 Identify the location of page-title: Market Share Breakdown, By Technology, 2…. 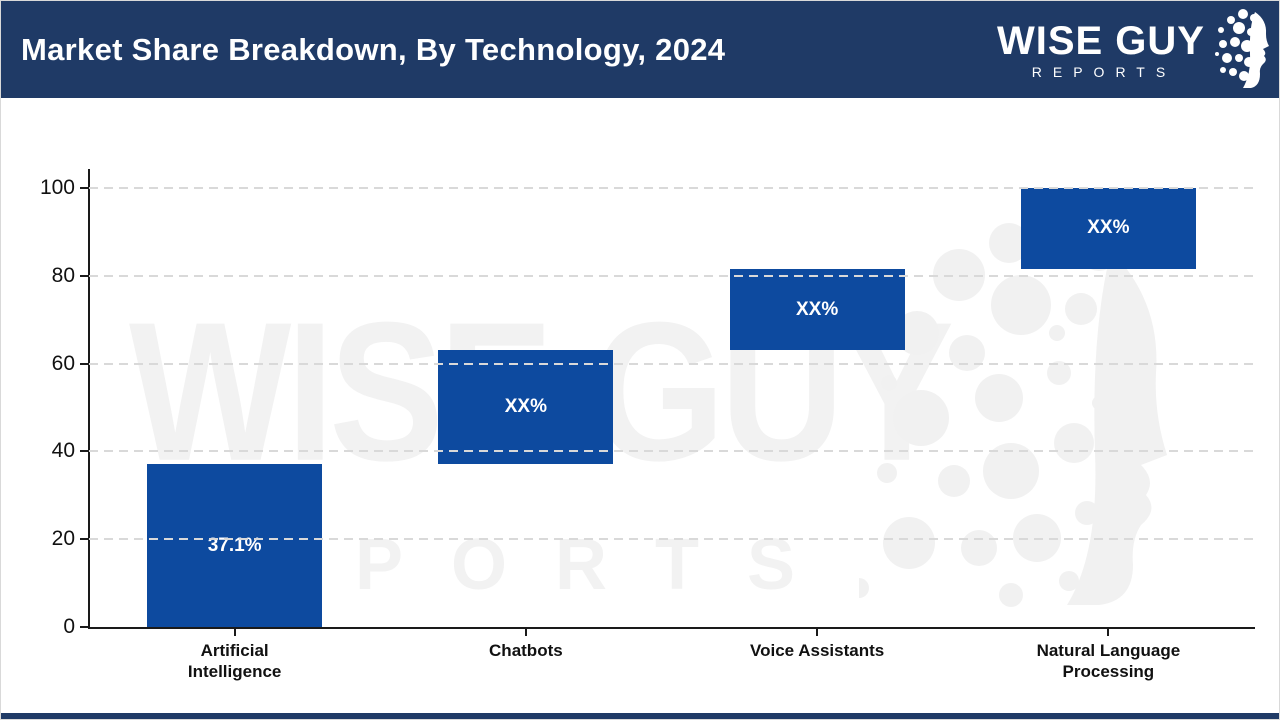
(373, 49).